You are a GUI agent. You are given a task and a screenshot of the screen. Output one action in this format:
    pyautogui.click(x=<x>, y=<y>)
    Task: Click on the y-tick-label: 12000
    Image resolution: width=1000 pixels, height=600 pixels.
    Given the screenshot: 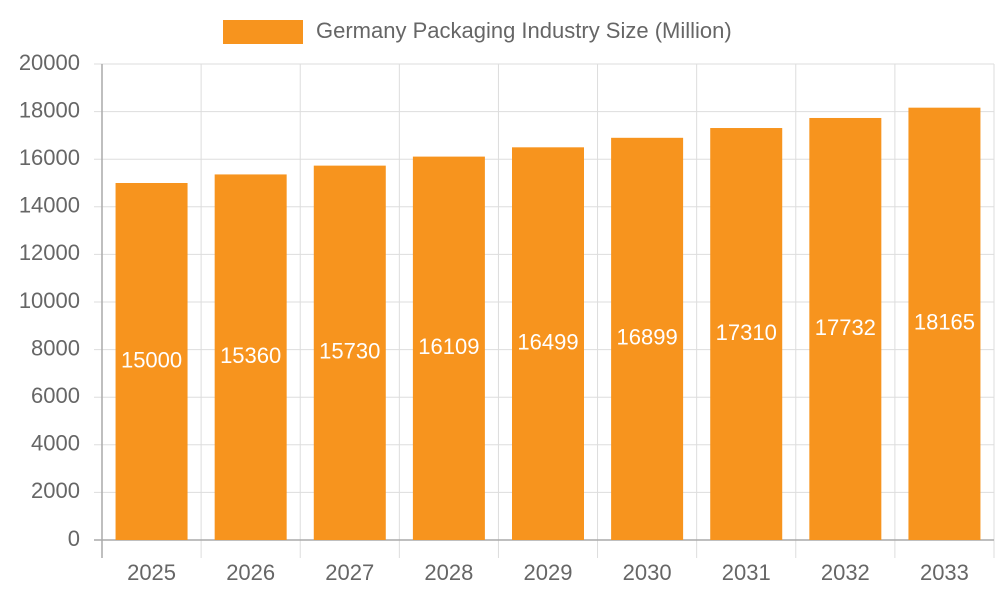 What is the action you would take?
    pyautogui.click(x=49, y=252)
    